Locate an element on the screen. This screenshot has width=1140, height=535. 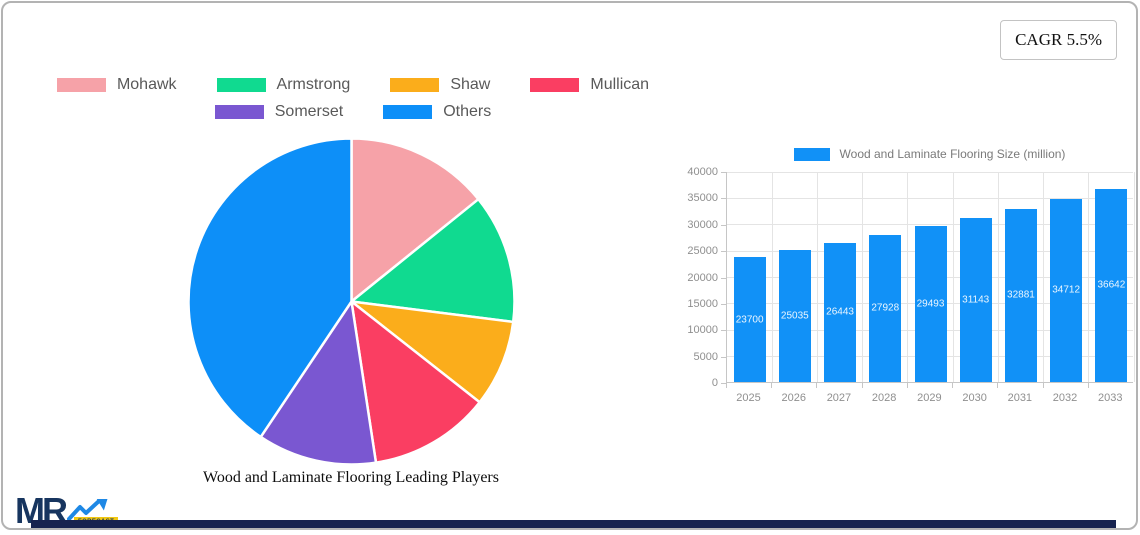
trend-arrow-icon is located at coordinates (87, 510).